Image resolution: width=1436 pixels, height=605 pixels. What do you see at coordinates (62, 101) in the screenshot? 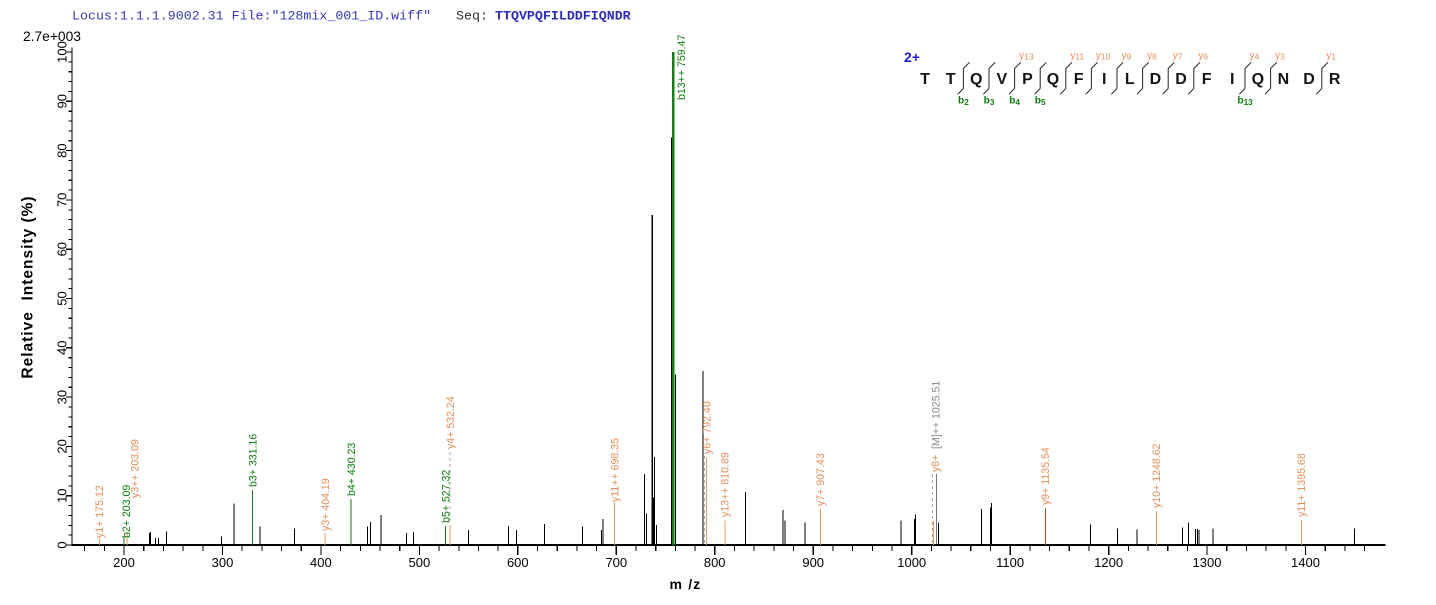
I see `svg-text: 90` at bounding box center [62, 101].